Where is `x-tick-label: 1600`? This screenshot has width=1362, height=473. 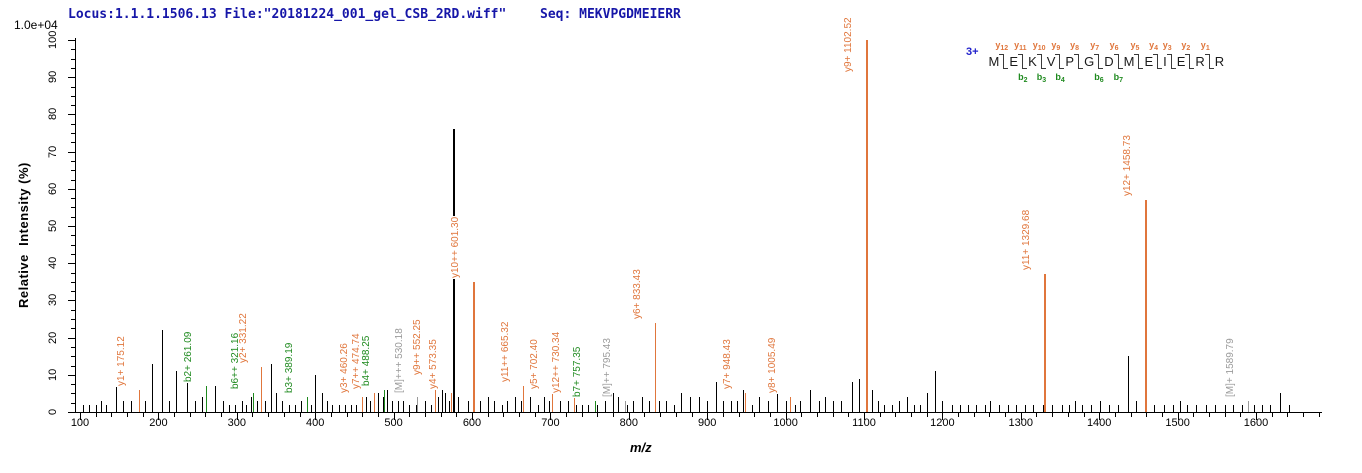
x-tick-label: 1600 is located at coordinates (1256, 423).